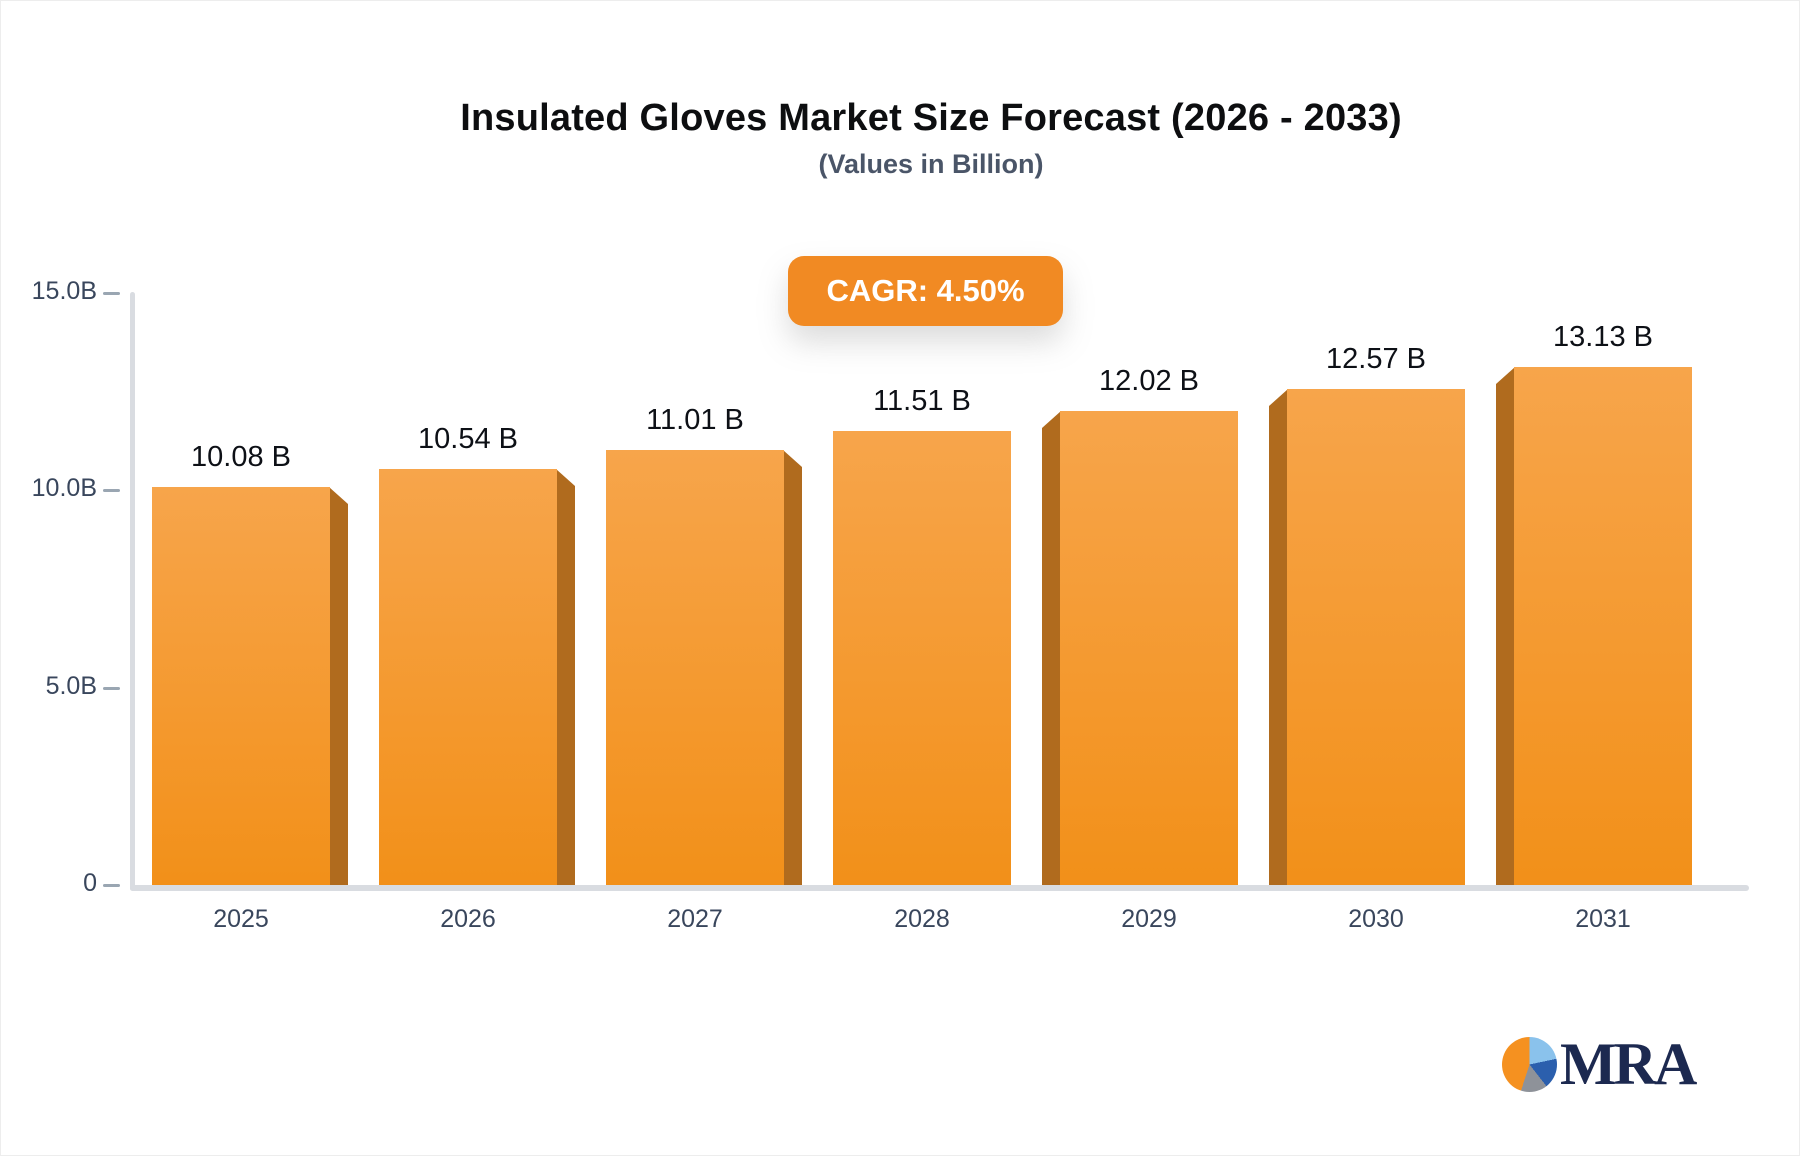 The image size is (1800, 1156). What do you see at coordinates (241, 457) in the screenshot?
I see `bar-value-label: 10.08 B` at bounding box center [241, 457].